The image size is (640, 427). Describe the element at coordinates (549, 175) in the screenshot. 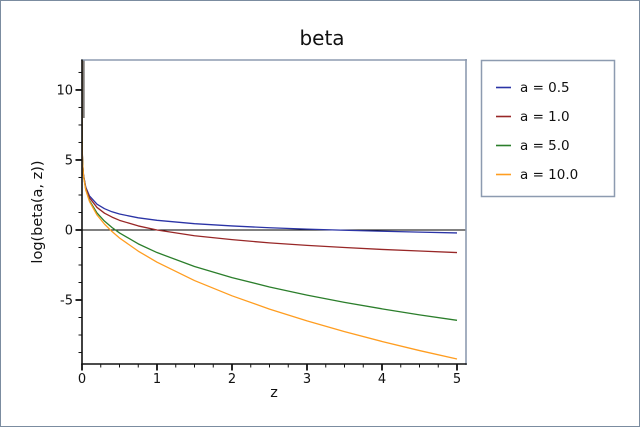

I see `legend-label: a = 10.0` at that location.